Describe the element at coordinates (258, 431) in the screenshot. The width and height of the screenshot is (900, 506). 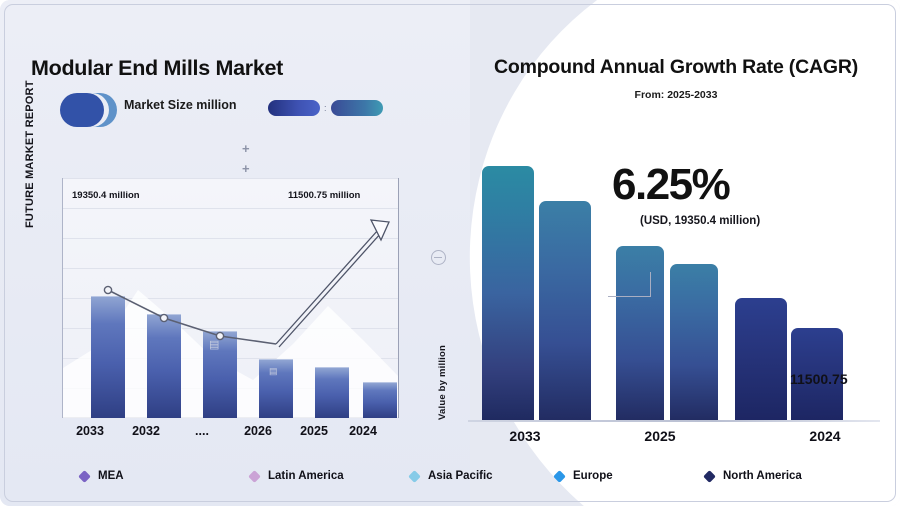
I see `left-chart-xtick: 2026` at that location.